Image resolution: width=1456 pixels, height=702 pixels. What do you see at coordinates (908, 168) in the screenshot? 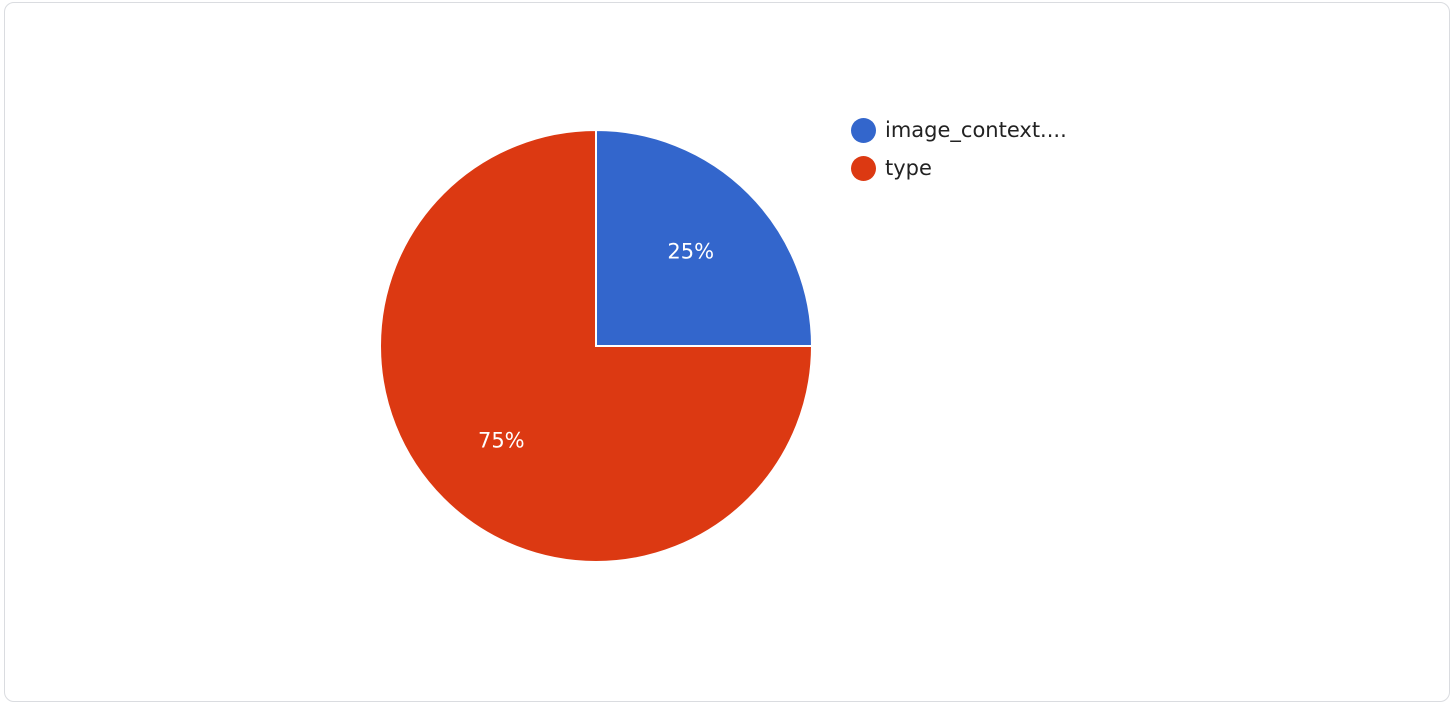
I see `legend-label-type: type` at bounding box center [908, 168].